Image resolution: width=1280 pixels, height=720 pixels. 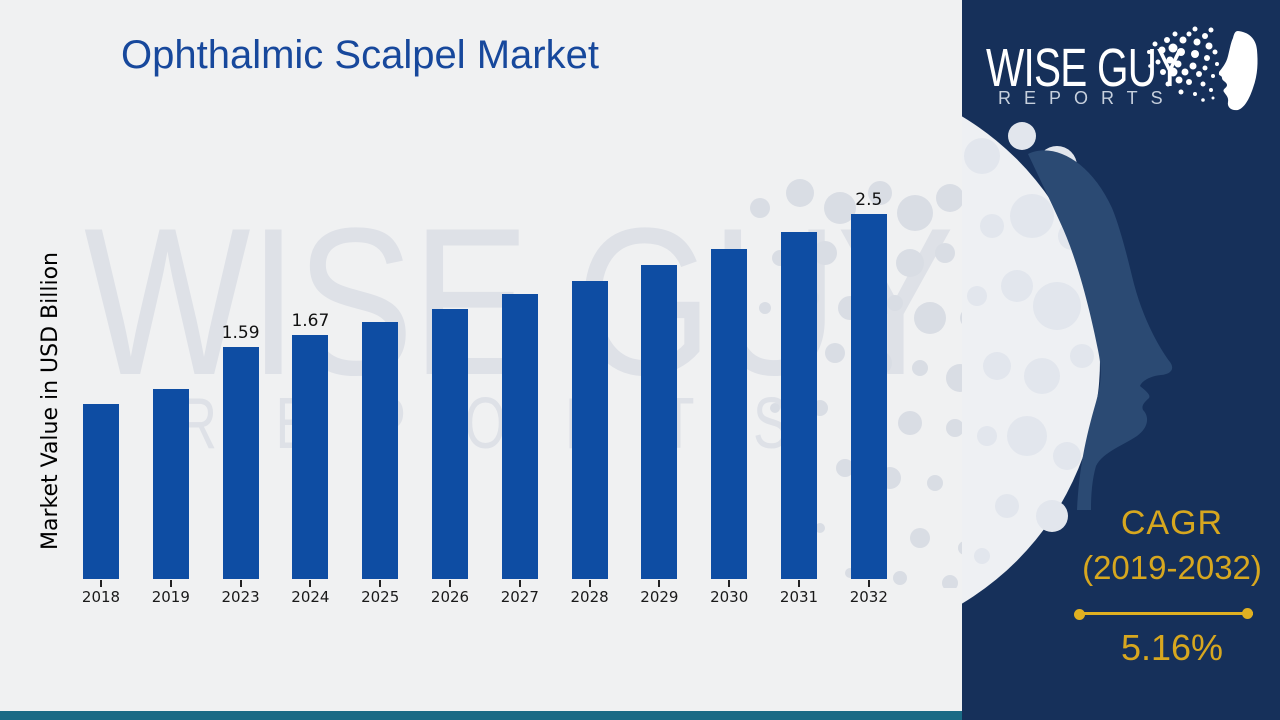 What do you see at coordinates (240, 597) in the screenshot?
I see `x-label-2023: 2023` at bounding box center [240, 597].